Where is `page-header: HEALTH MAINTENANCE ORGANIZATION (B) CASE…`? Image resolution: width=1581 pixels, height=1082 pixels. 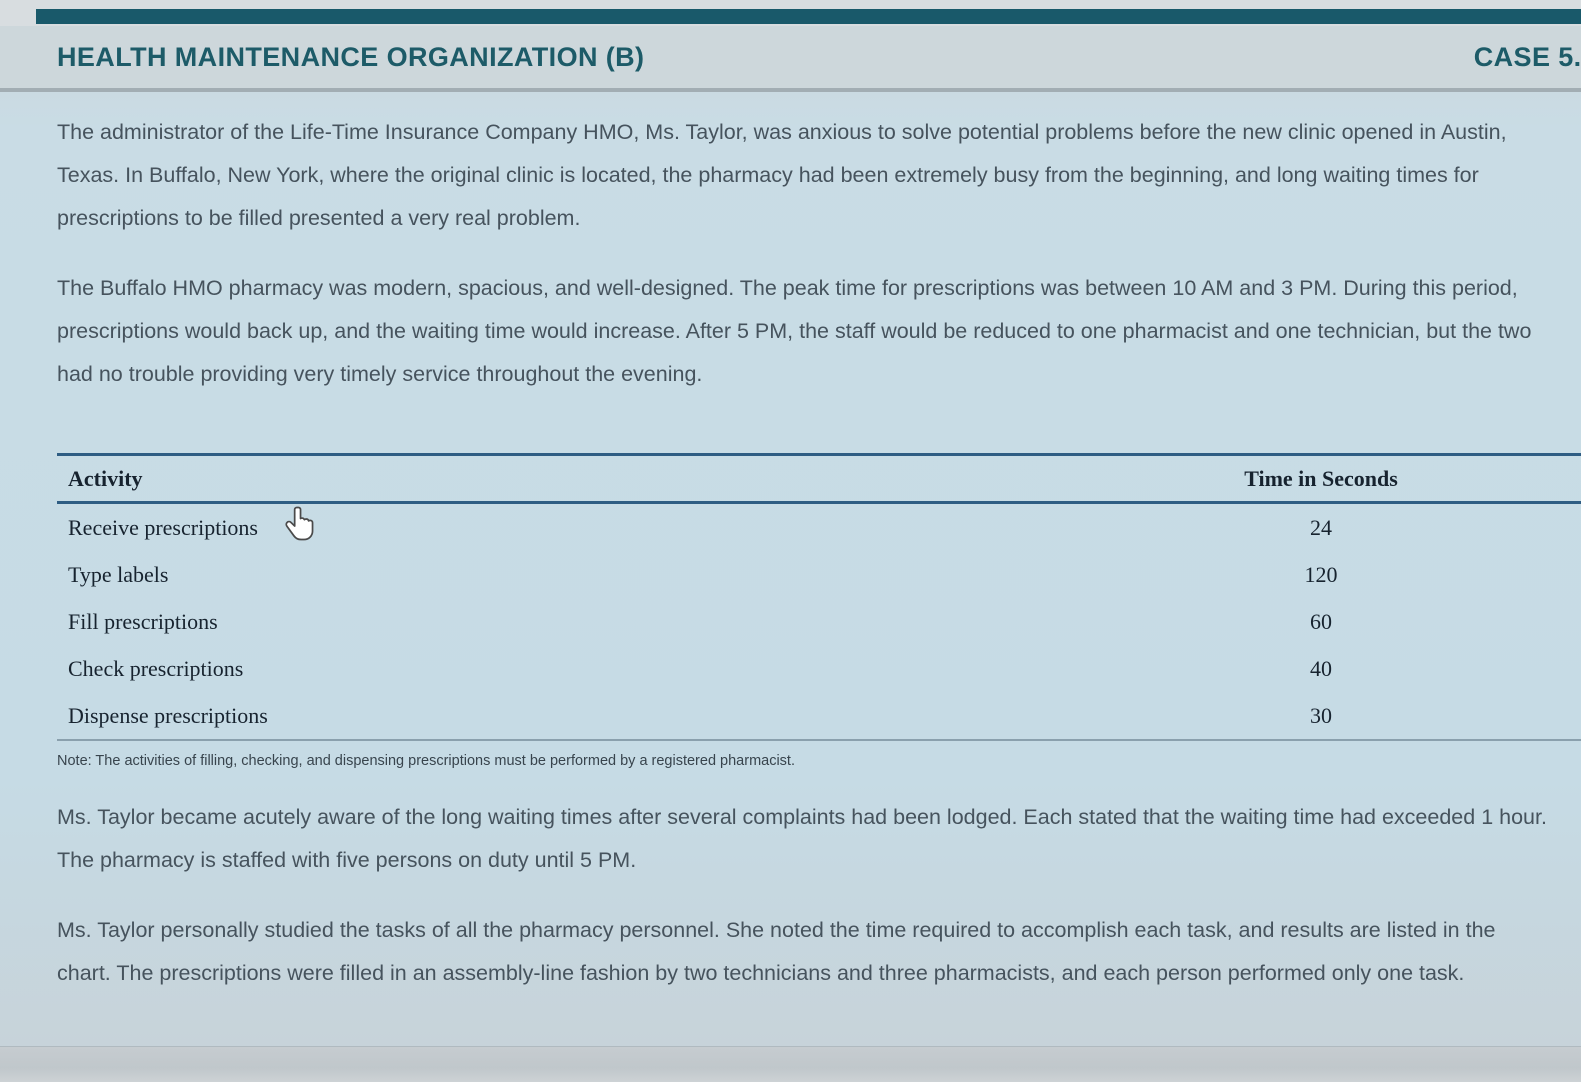
page-header: HEALTH MAINTENANCE ORGANIZATION (B) CASE… is located at coordinates (790, 59).